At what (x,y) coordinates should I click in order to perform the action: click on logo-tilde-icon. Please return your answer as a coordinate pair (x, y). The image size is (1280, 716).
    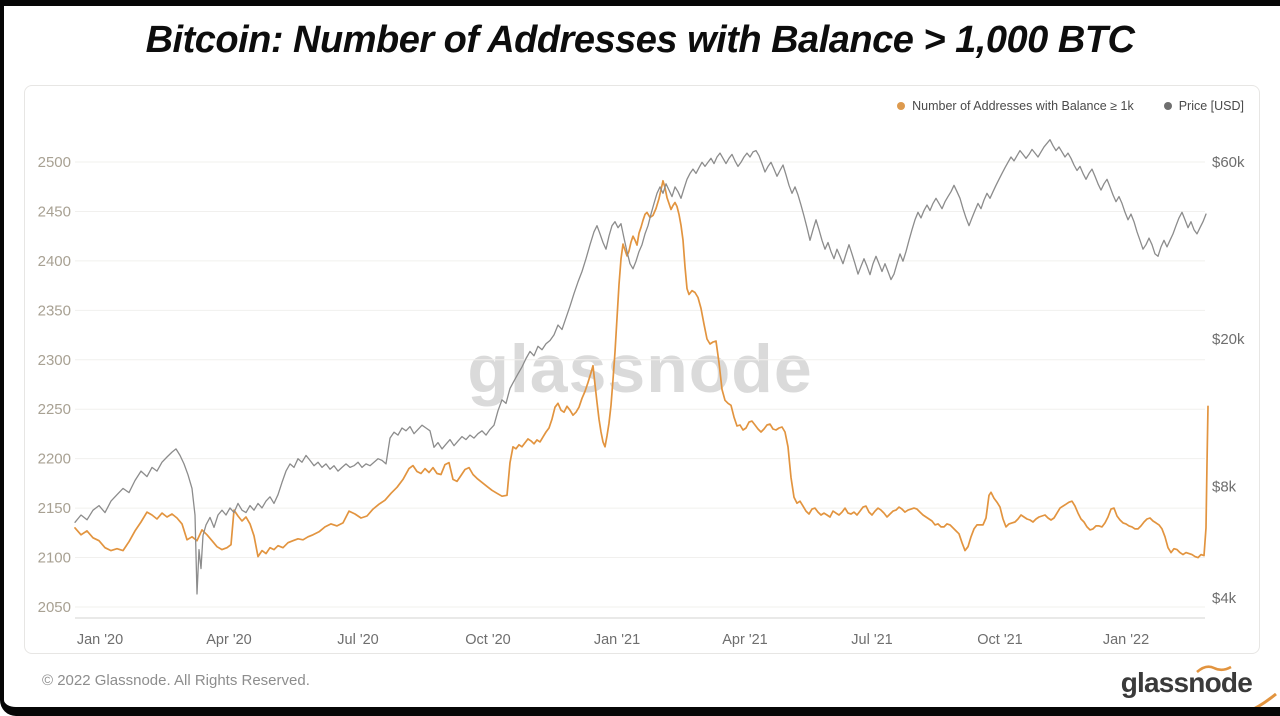
    Looking at the image, I should click on (1213, 669).